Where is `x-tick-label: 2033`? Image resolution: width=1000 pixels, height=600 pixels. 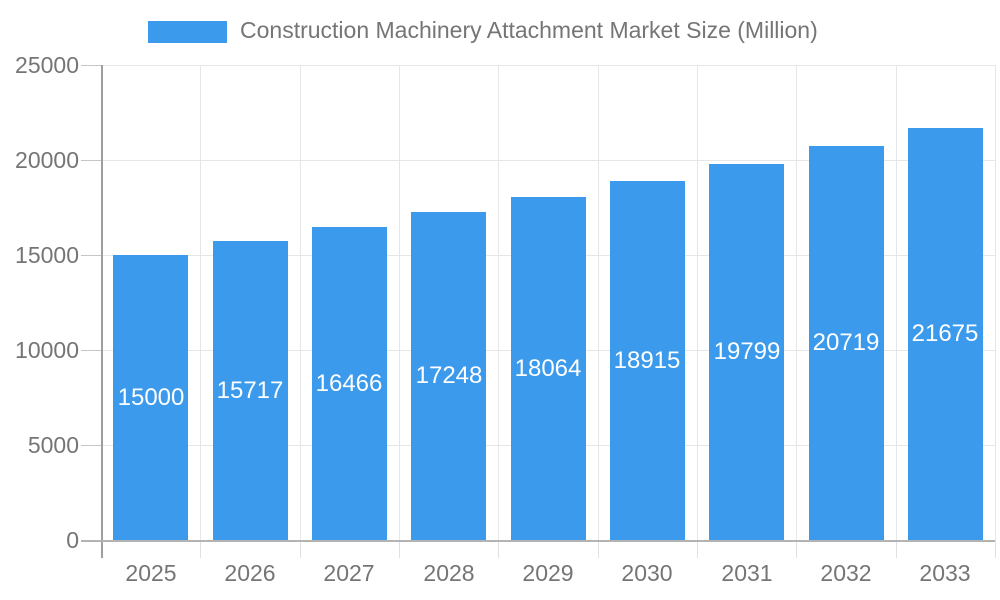
x-tick-label: 2033 is located at coordinates (945, 573).